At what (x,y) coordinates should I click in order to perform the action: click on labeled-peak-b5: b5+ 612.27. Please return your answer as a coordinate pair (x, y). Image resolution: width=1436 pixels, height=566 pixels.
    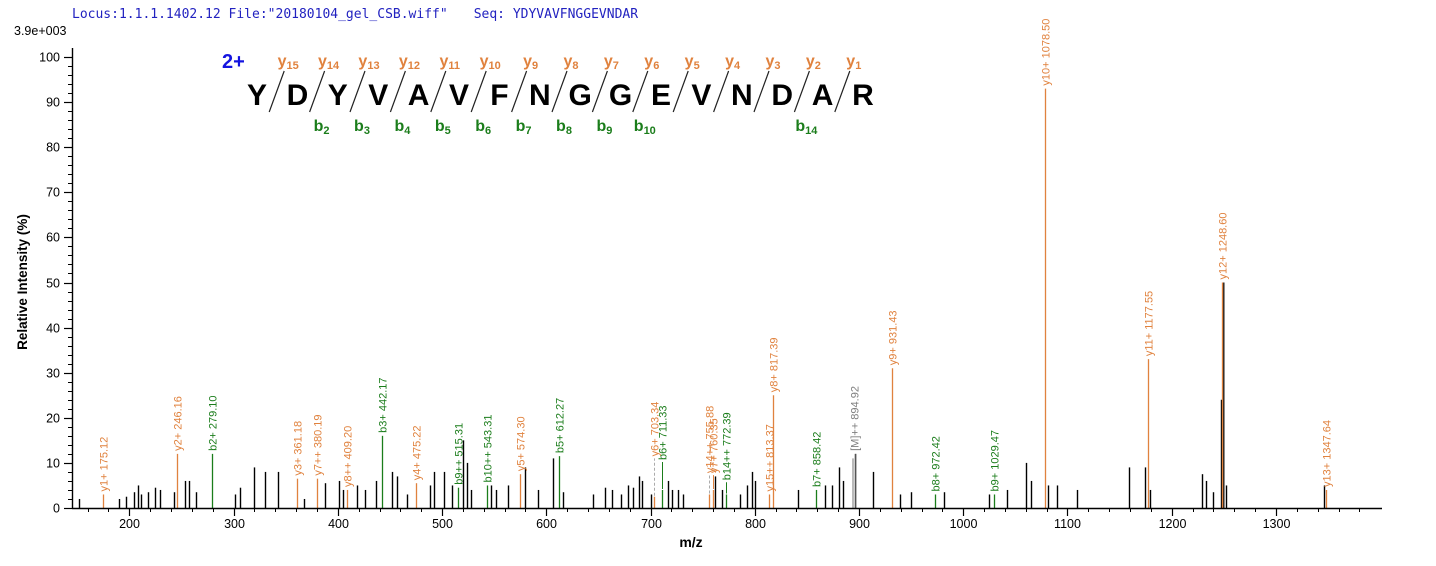
    Looking at the image, I should click on (561, 453).